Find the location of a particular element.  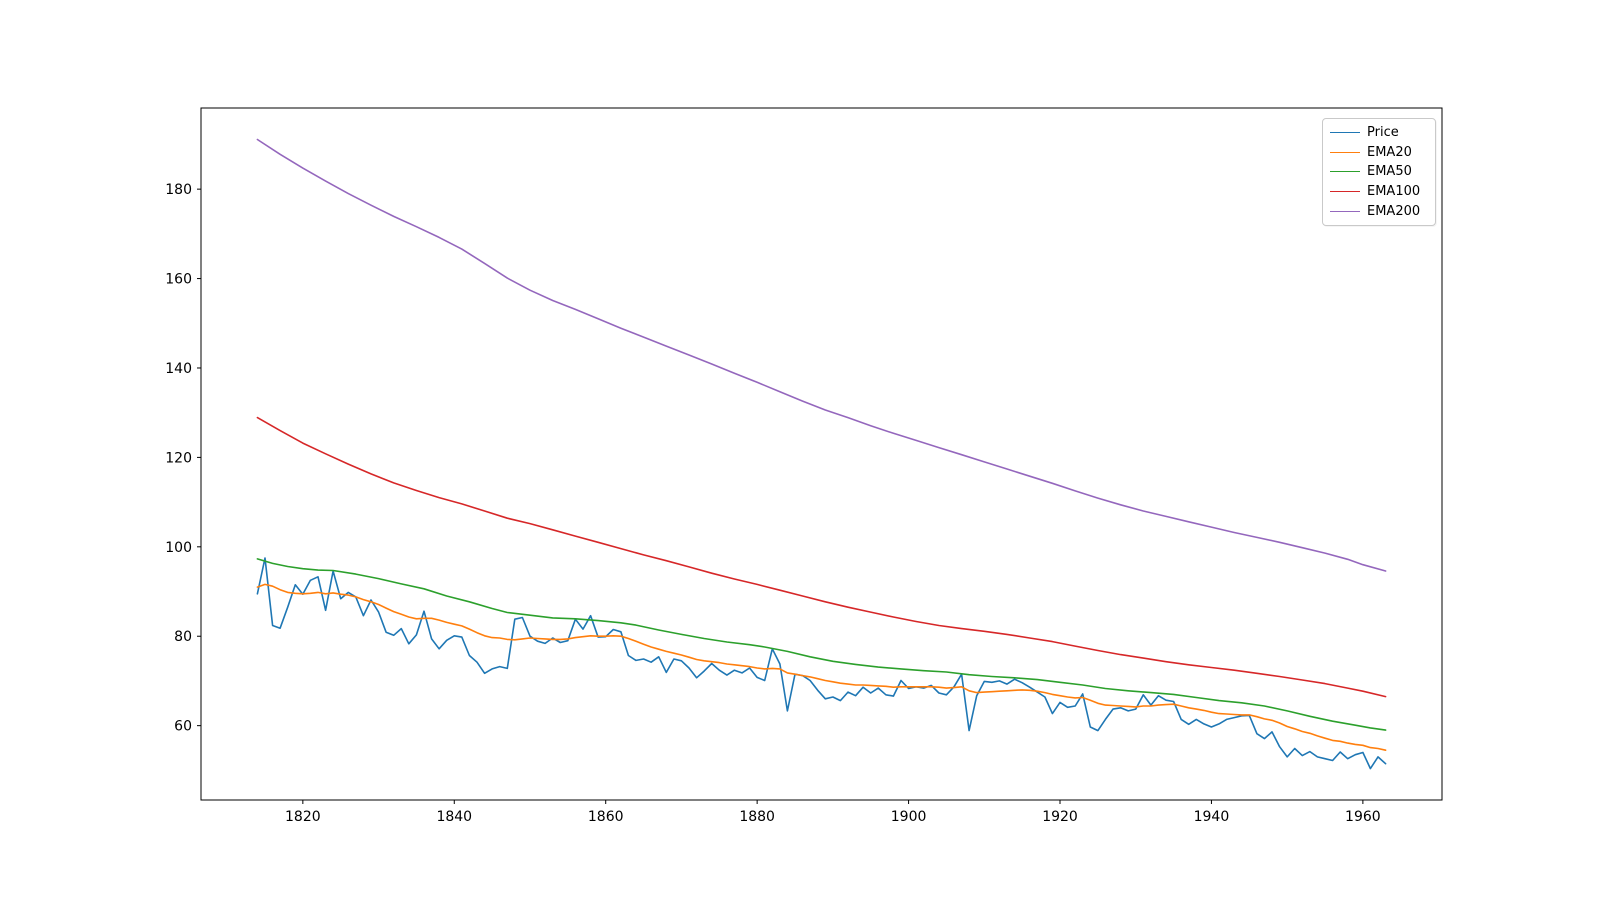

legend: Price EMA20 EMA50 EMA100 EMA200 is located at coordinates (1379, 172).